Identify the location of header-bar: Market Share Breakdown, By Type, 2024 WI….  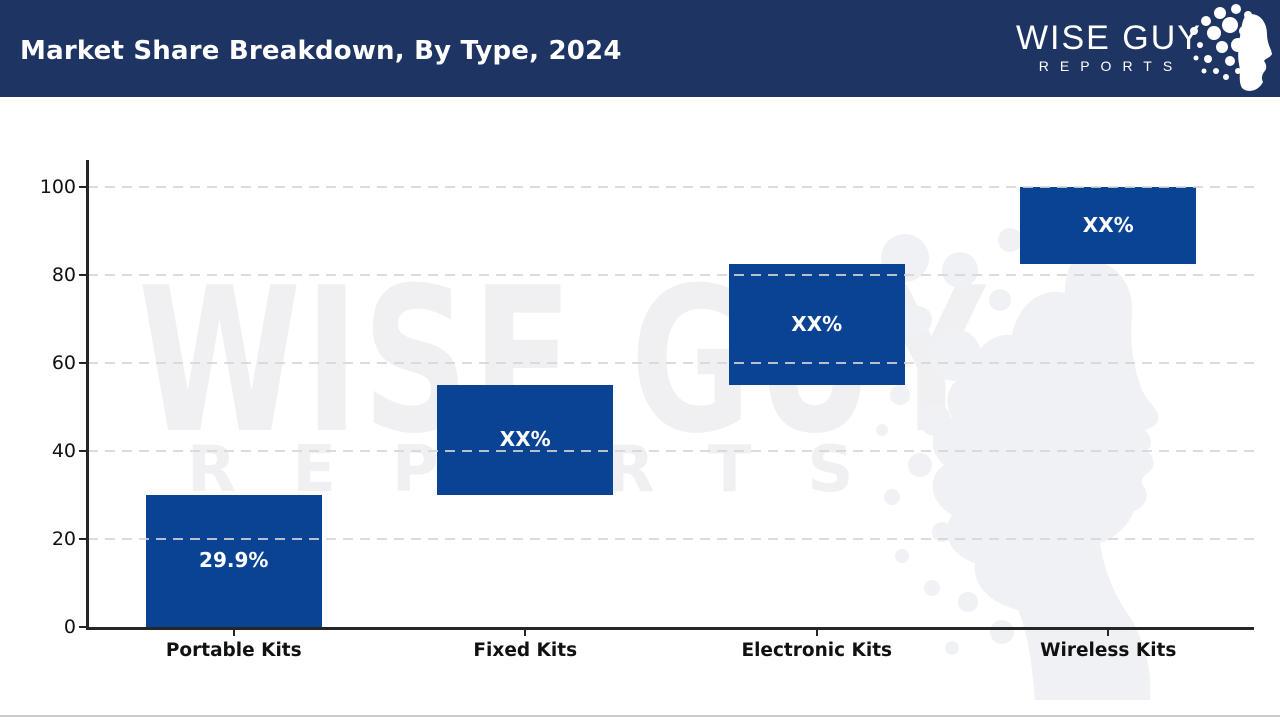
(640, 48).